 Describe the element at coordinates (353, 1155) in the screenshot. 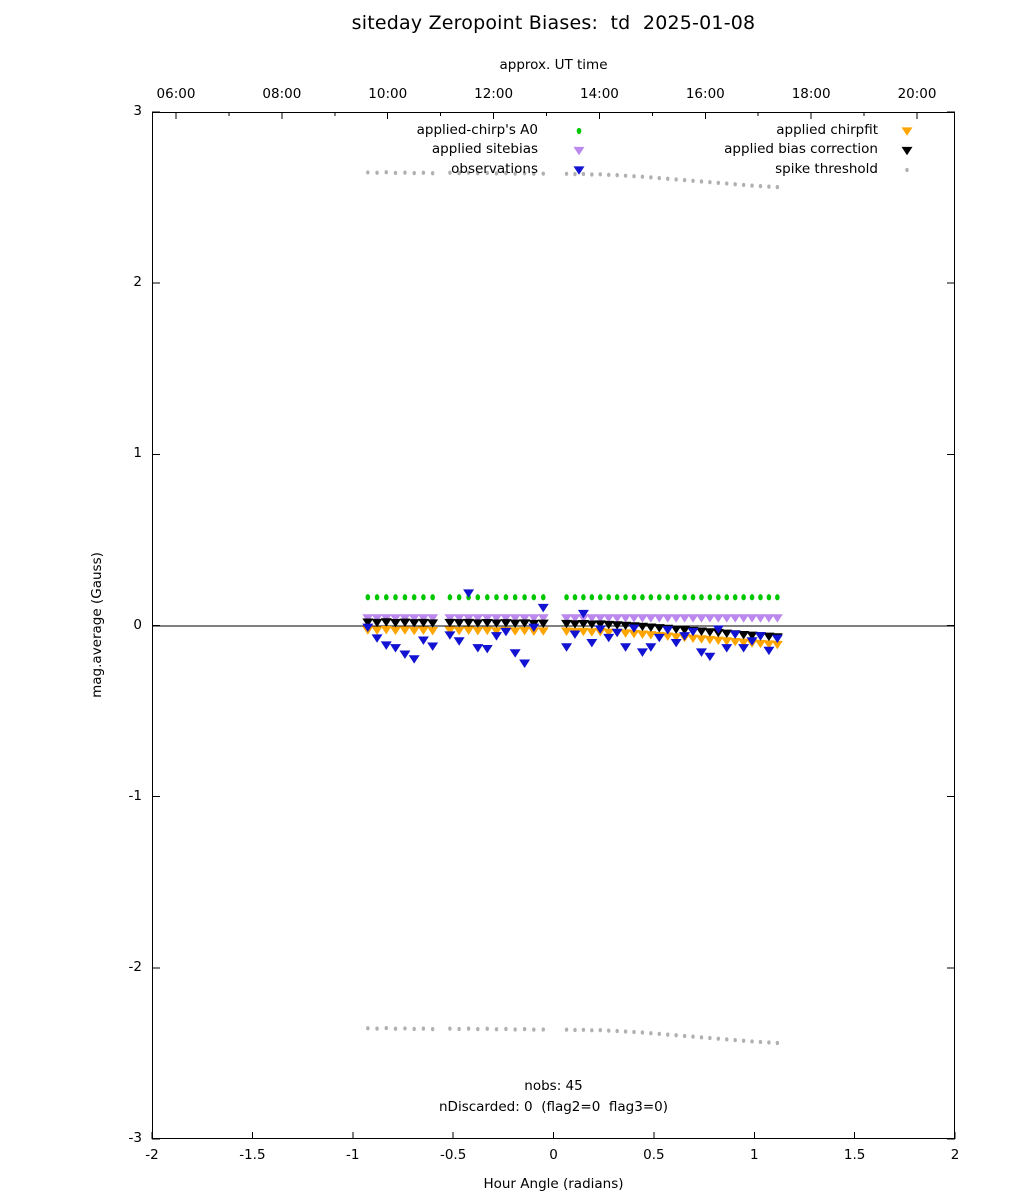

I see `x-tick-label: -1` at that location.